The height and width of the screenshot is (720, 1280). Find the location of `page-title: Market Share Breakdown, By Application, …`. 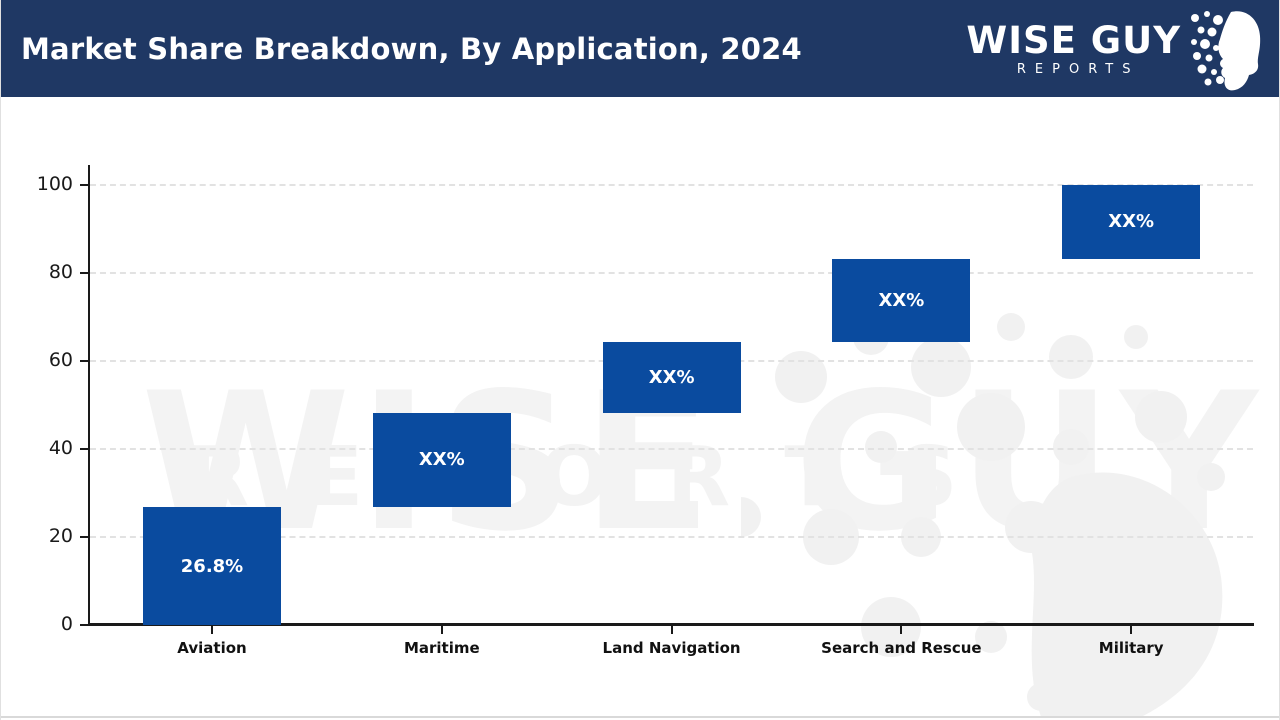

page-title: Market Share Breakdown, By Application, … is located at coordinates (411, 48).